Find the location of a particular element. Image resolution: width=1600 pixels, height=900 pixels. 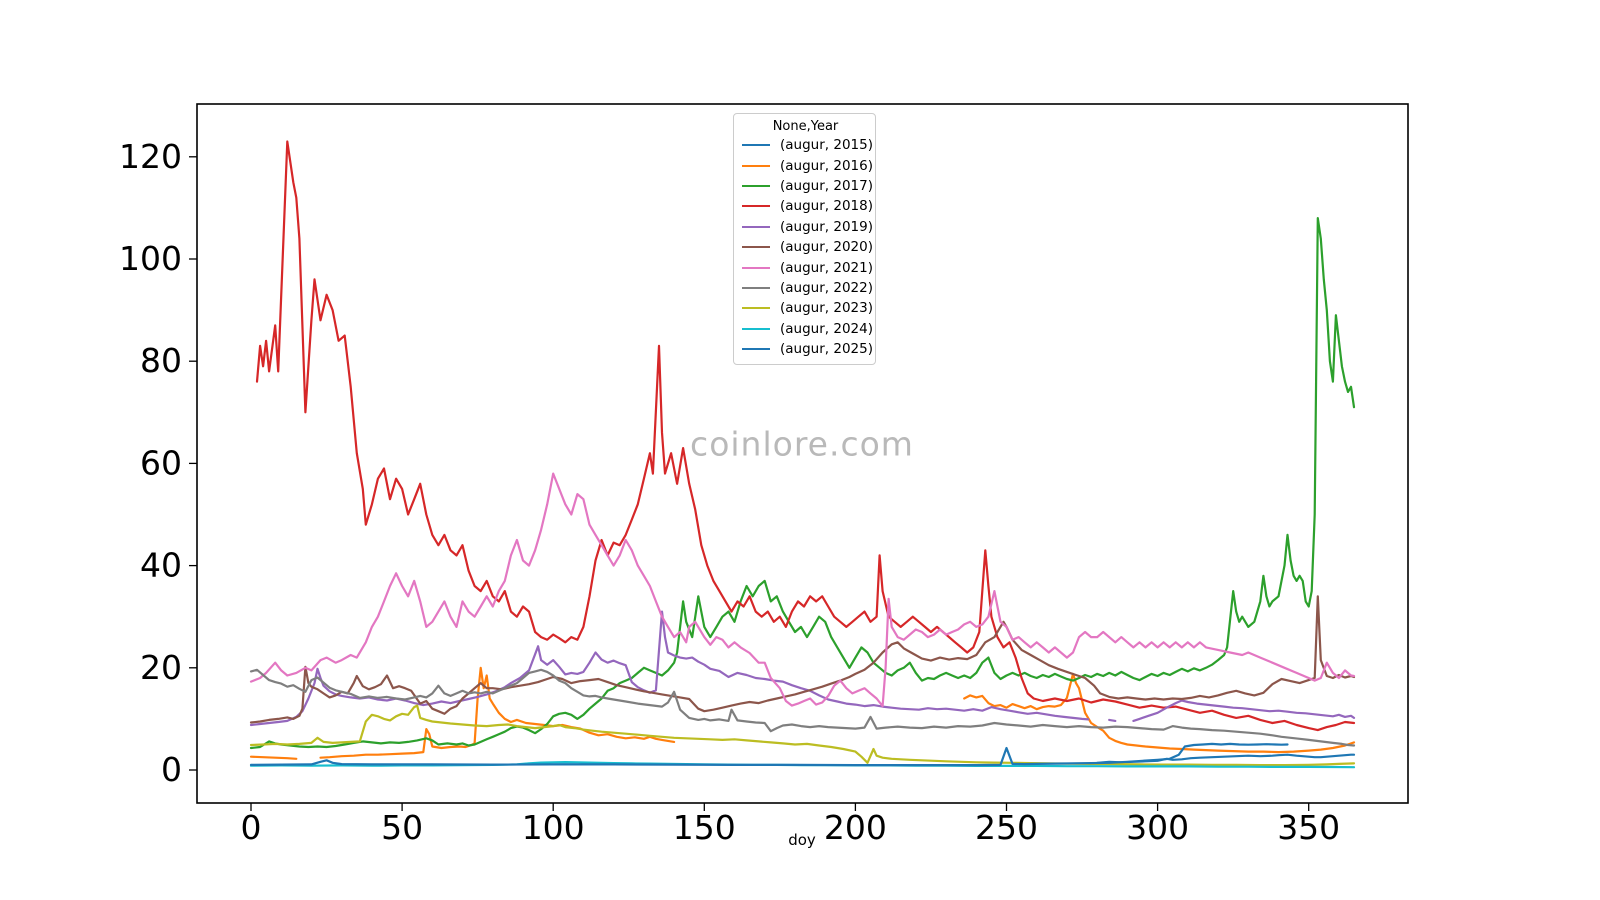

legend-swatch-2015 is located at coordinates (756, 145).